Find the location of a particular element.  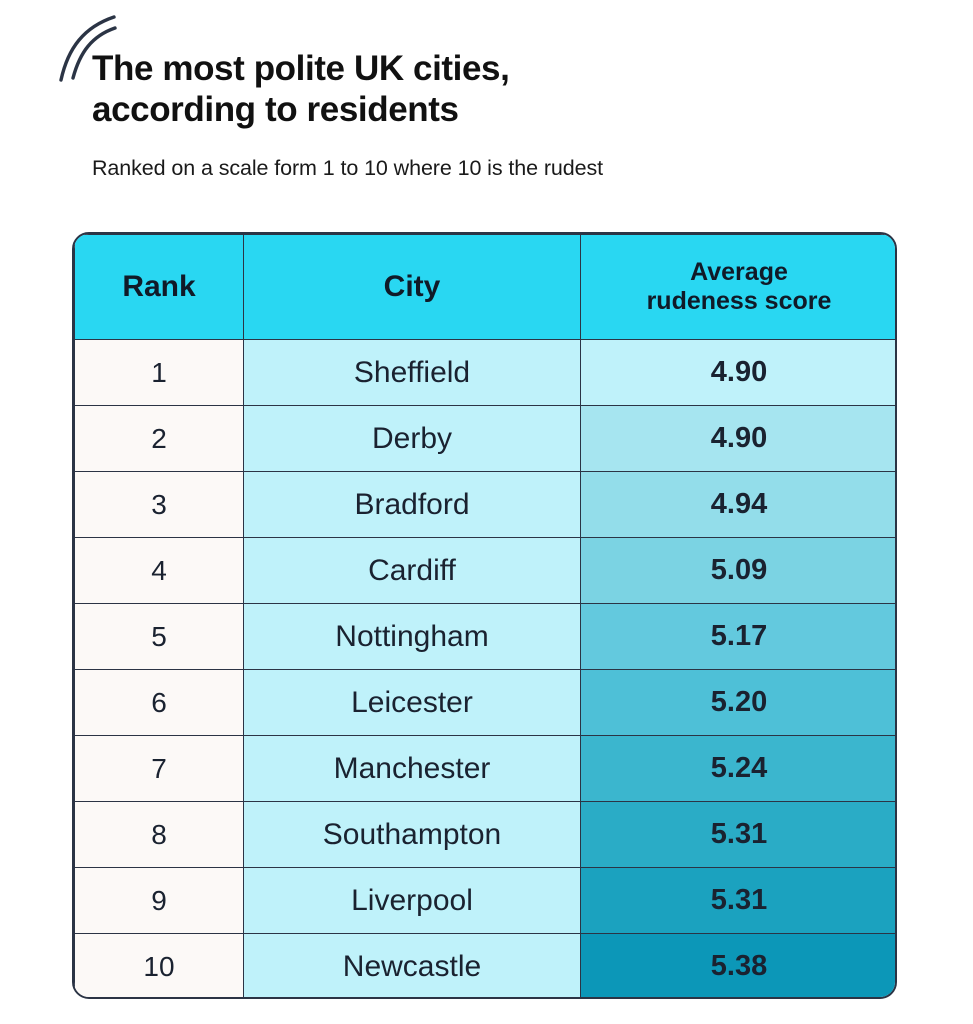

cell-city: Cardiff is located at coordinates (412, 570).